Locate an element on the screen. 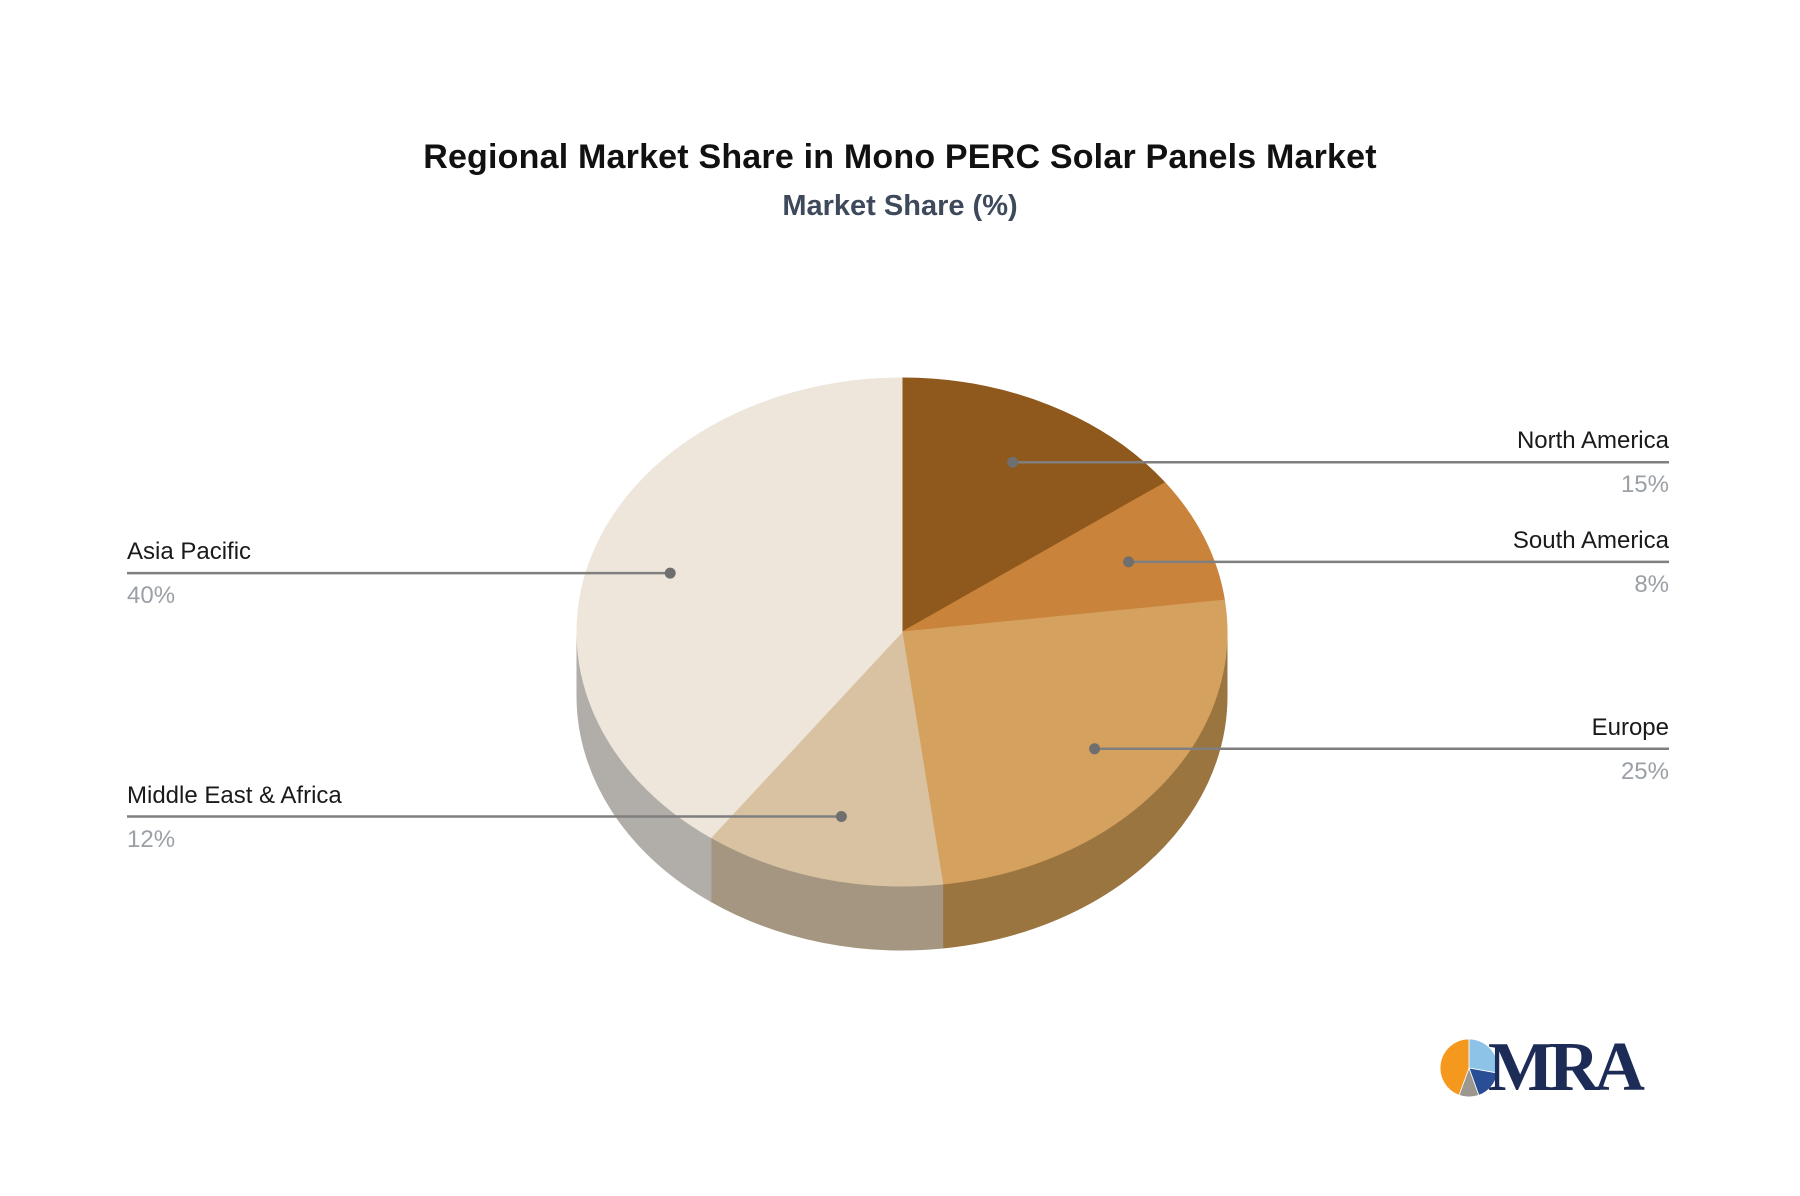 This screenshot has height=1196, width=1800. slice-label-europe: Europe is located at coordinates (1630, 727).